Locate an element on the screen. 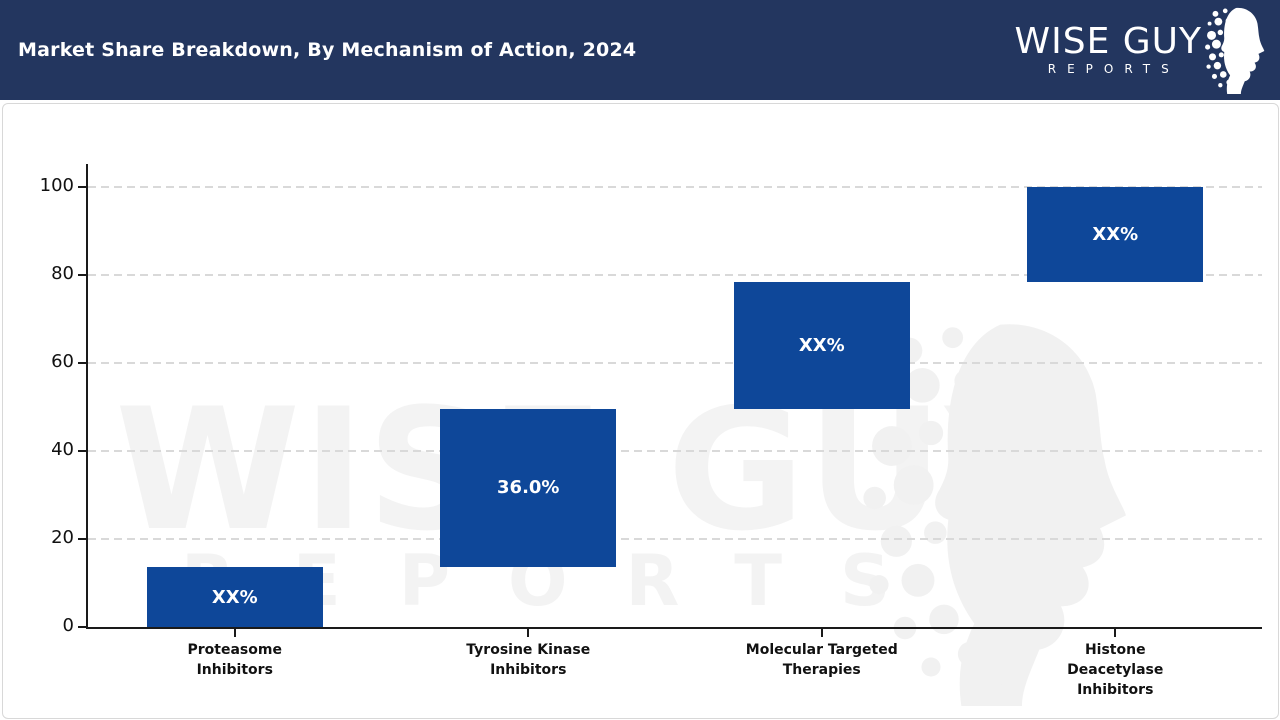 The image size is (1280, 720). brand-logo-text: WISE GUY REPORTS is located at coordinates (1109, 50).